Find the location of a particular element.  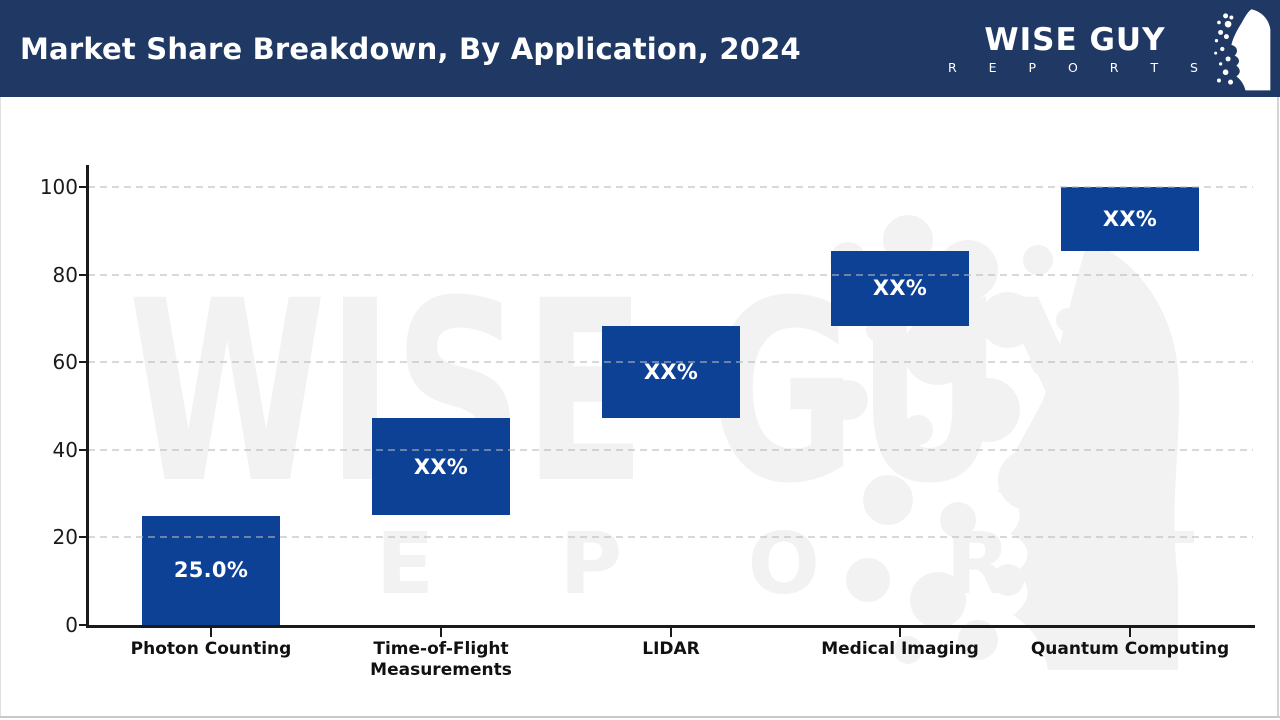

x-axis-line is located at coordinates (670, 626).